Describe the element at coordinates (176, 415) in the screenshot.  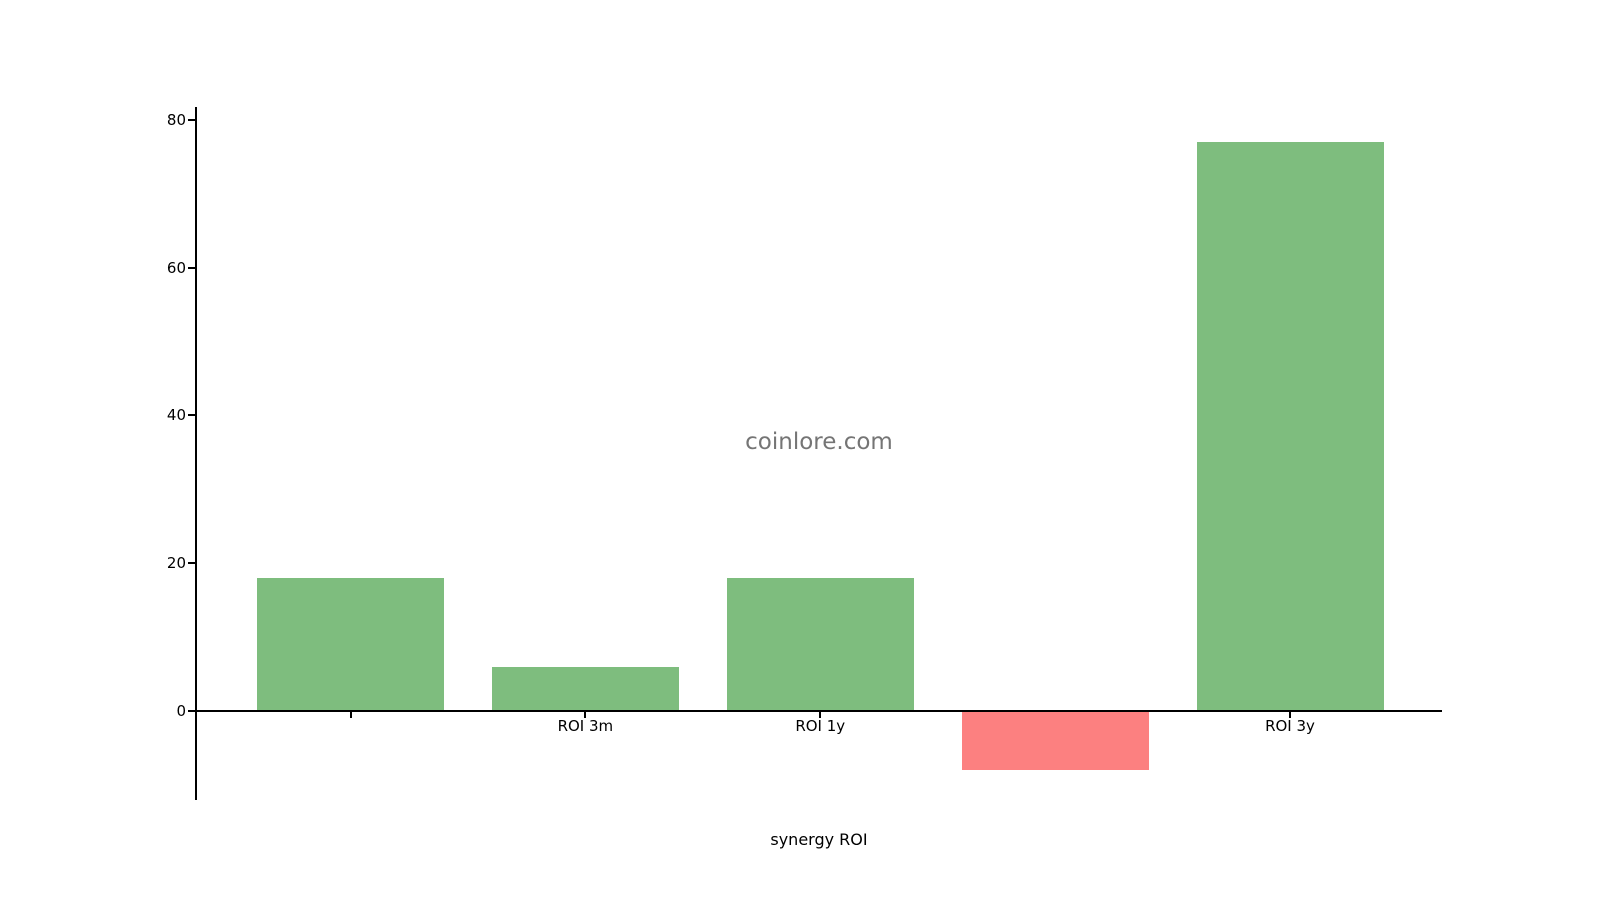
I see `y-tick-label: 40` at that location.